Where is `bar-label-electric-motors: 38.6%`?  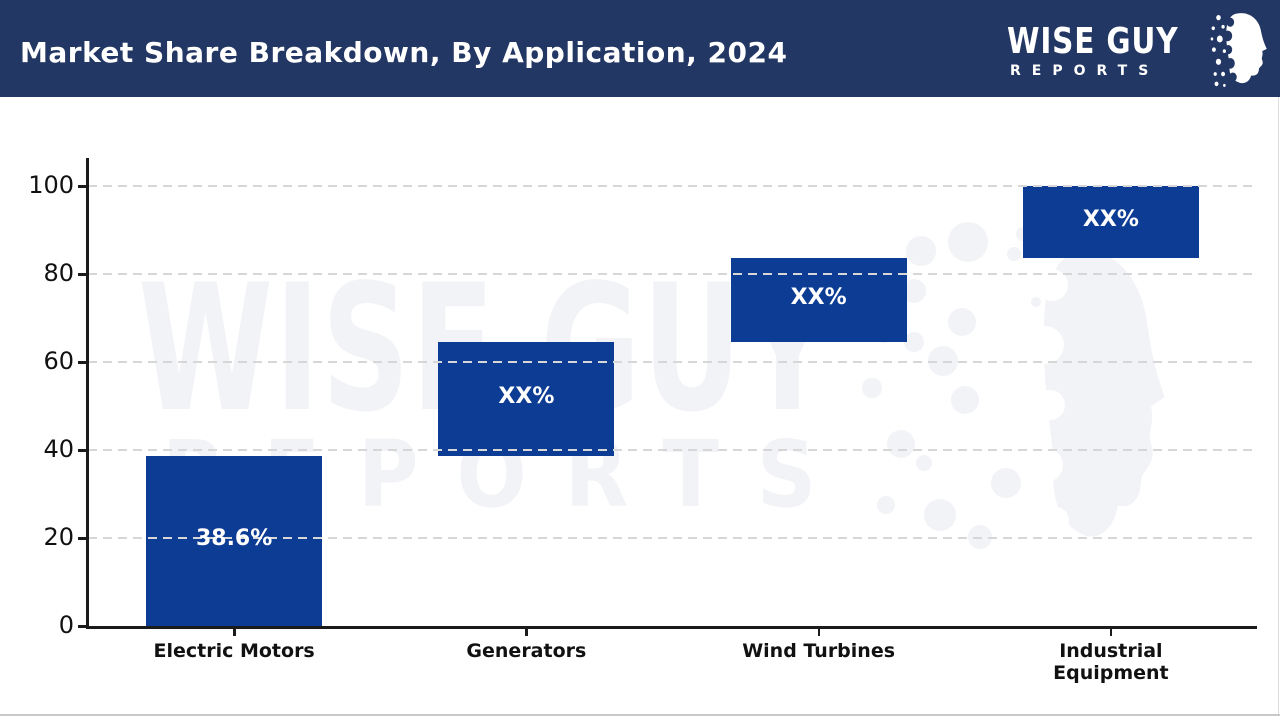 bar-label-electric-motors: 38.6% is located at coordinates (234, 539).